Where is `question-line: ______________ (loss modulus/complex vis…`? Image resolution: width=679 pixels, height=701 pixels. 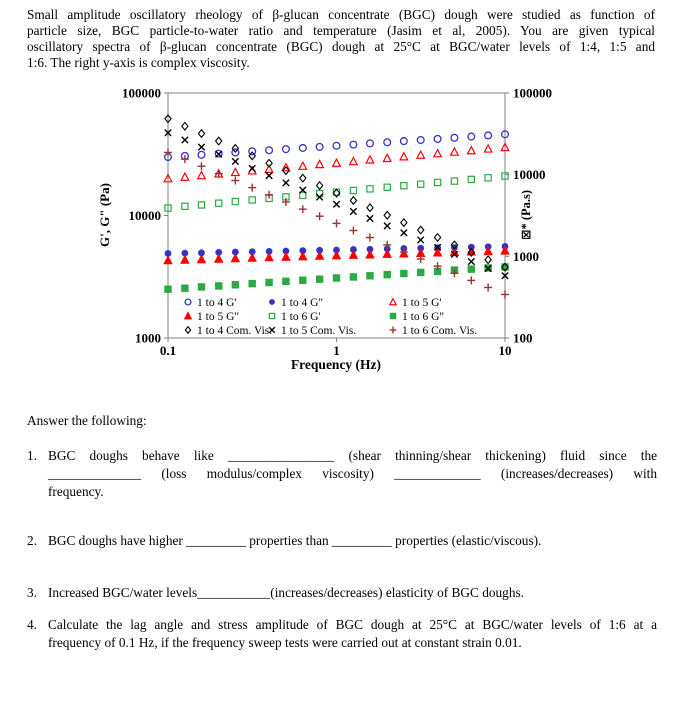 question-line: ______________ (loss modulus/complex vis… is located at coordinates (352, 473).